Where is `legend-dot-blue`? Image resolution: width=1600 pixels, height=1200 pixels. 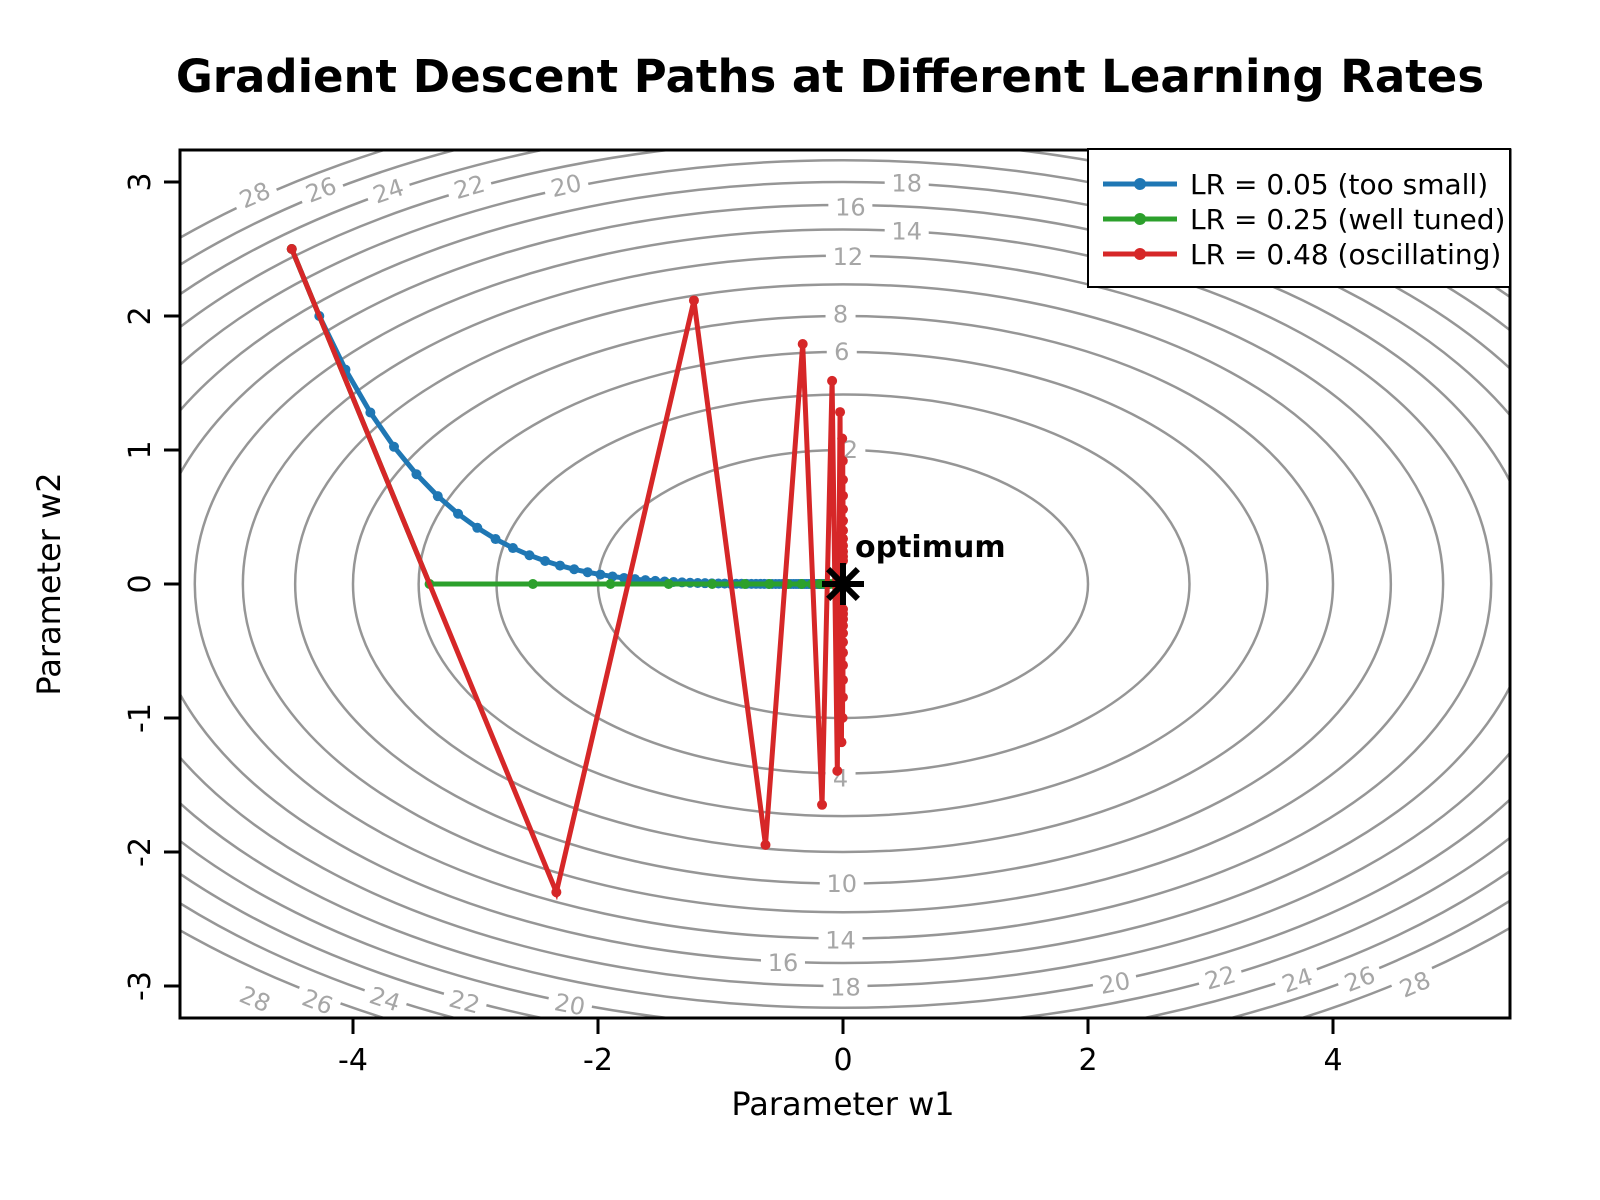
legend-dot-blue is located at coordinates (1140, 184).